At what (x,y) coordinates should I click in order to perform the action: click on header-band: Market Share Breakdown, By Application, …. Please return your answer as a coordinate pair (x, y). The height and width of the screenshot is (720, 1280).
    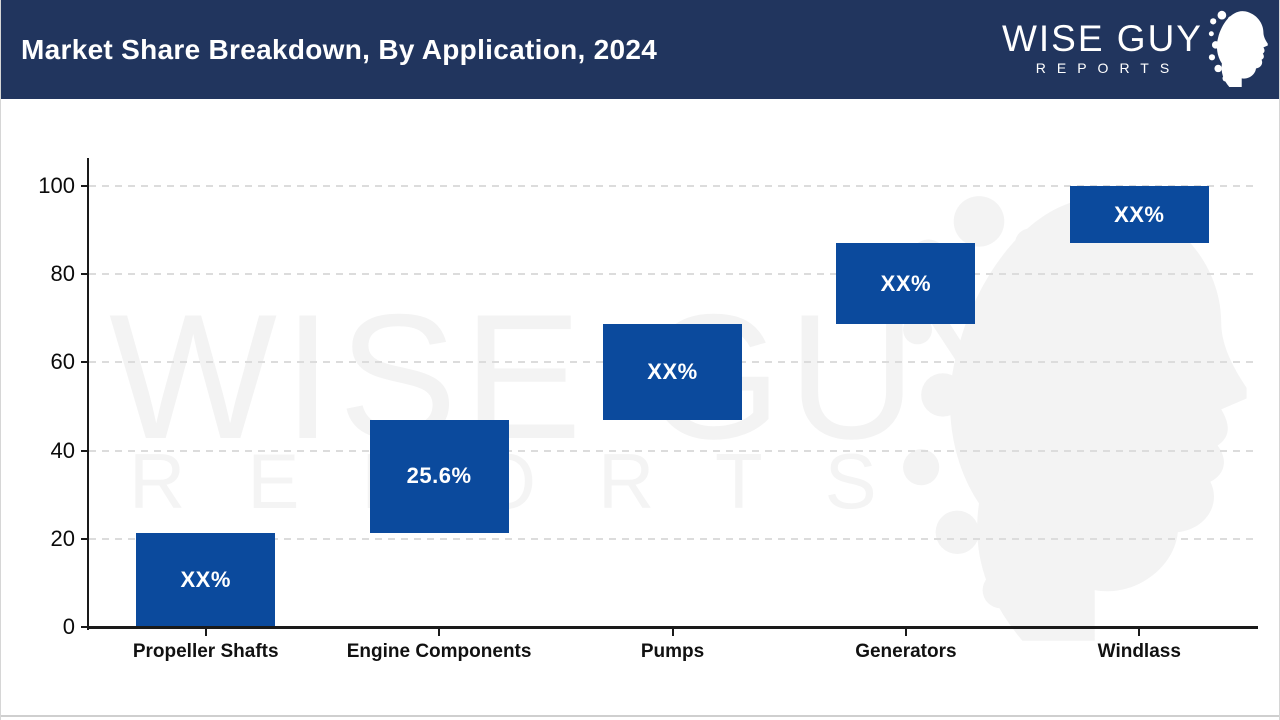
    Looking at the image, I should click on (640, 49).